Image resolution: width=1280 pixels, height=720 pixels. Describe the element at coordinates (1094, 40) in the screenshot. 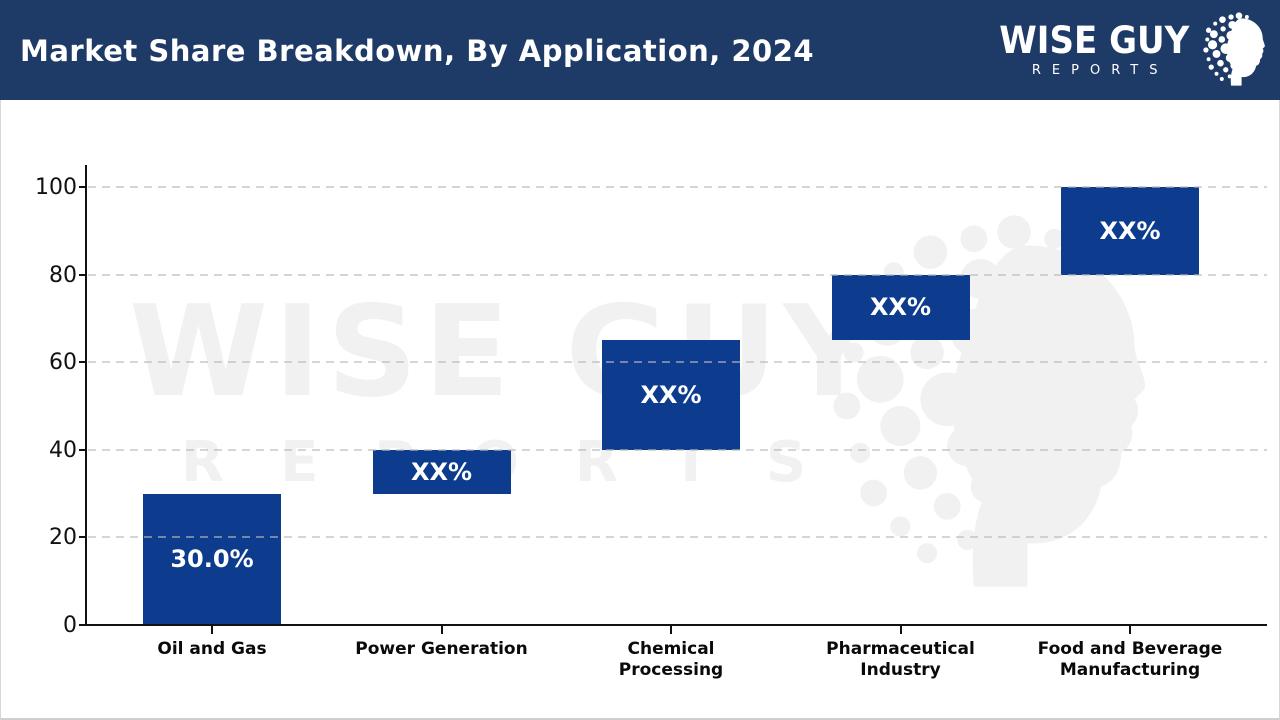

I see `logo-wordmark: WISE GUY` at that location.